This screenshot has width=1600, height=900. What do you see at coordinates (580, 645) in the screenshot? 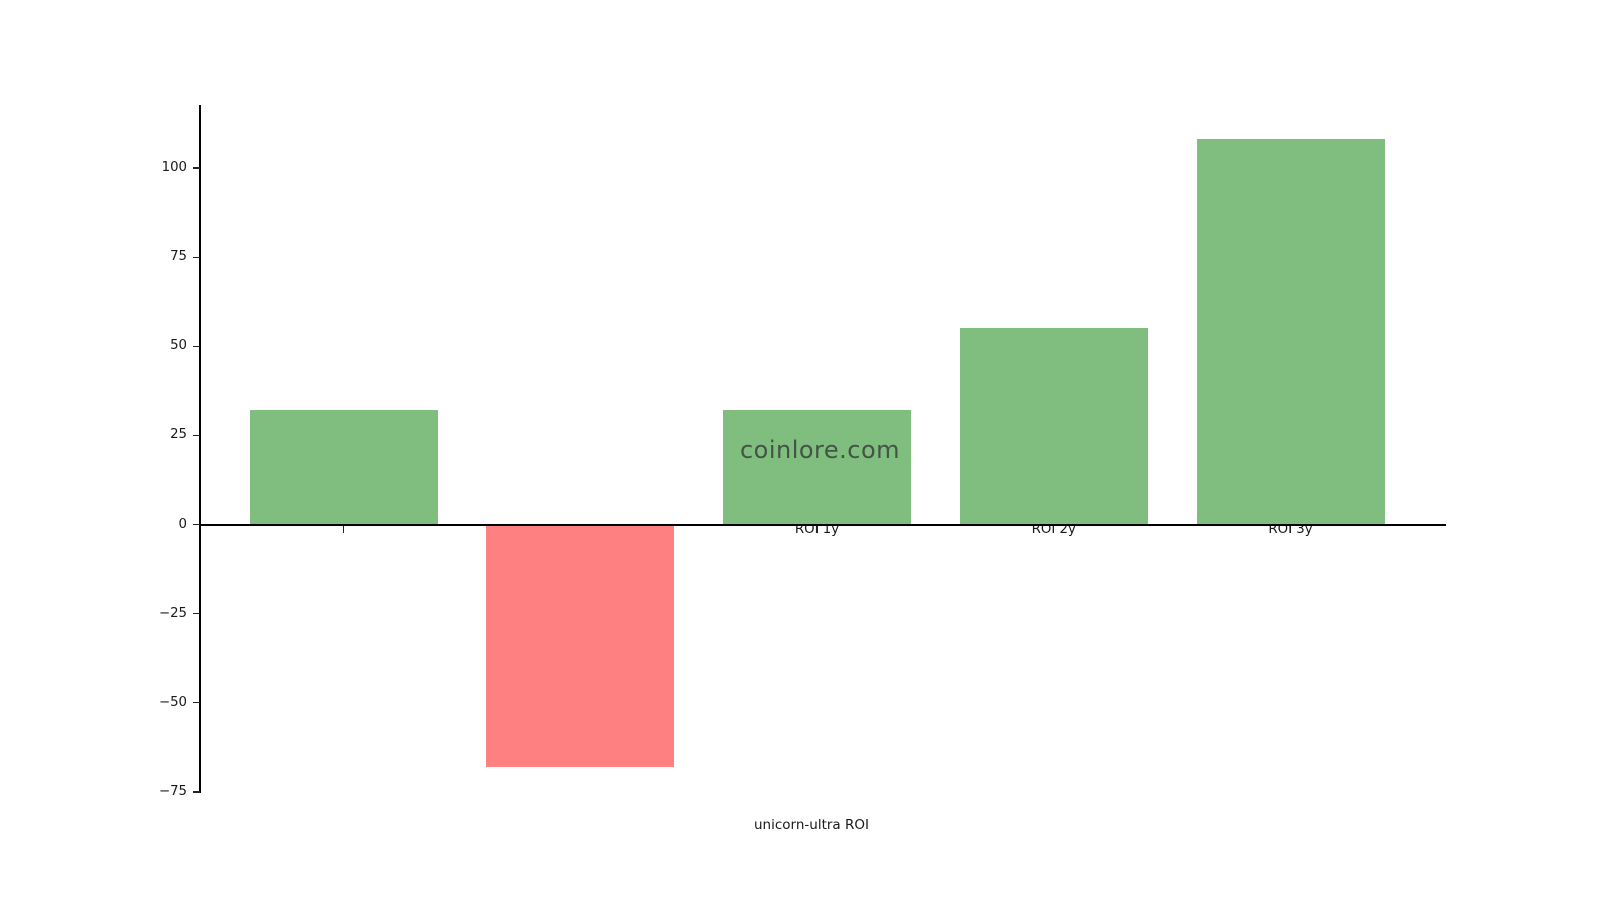
I see `bar-negative` at bounding box center [580, 645].